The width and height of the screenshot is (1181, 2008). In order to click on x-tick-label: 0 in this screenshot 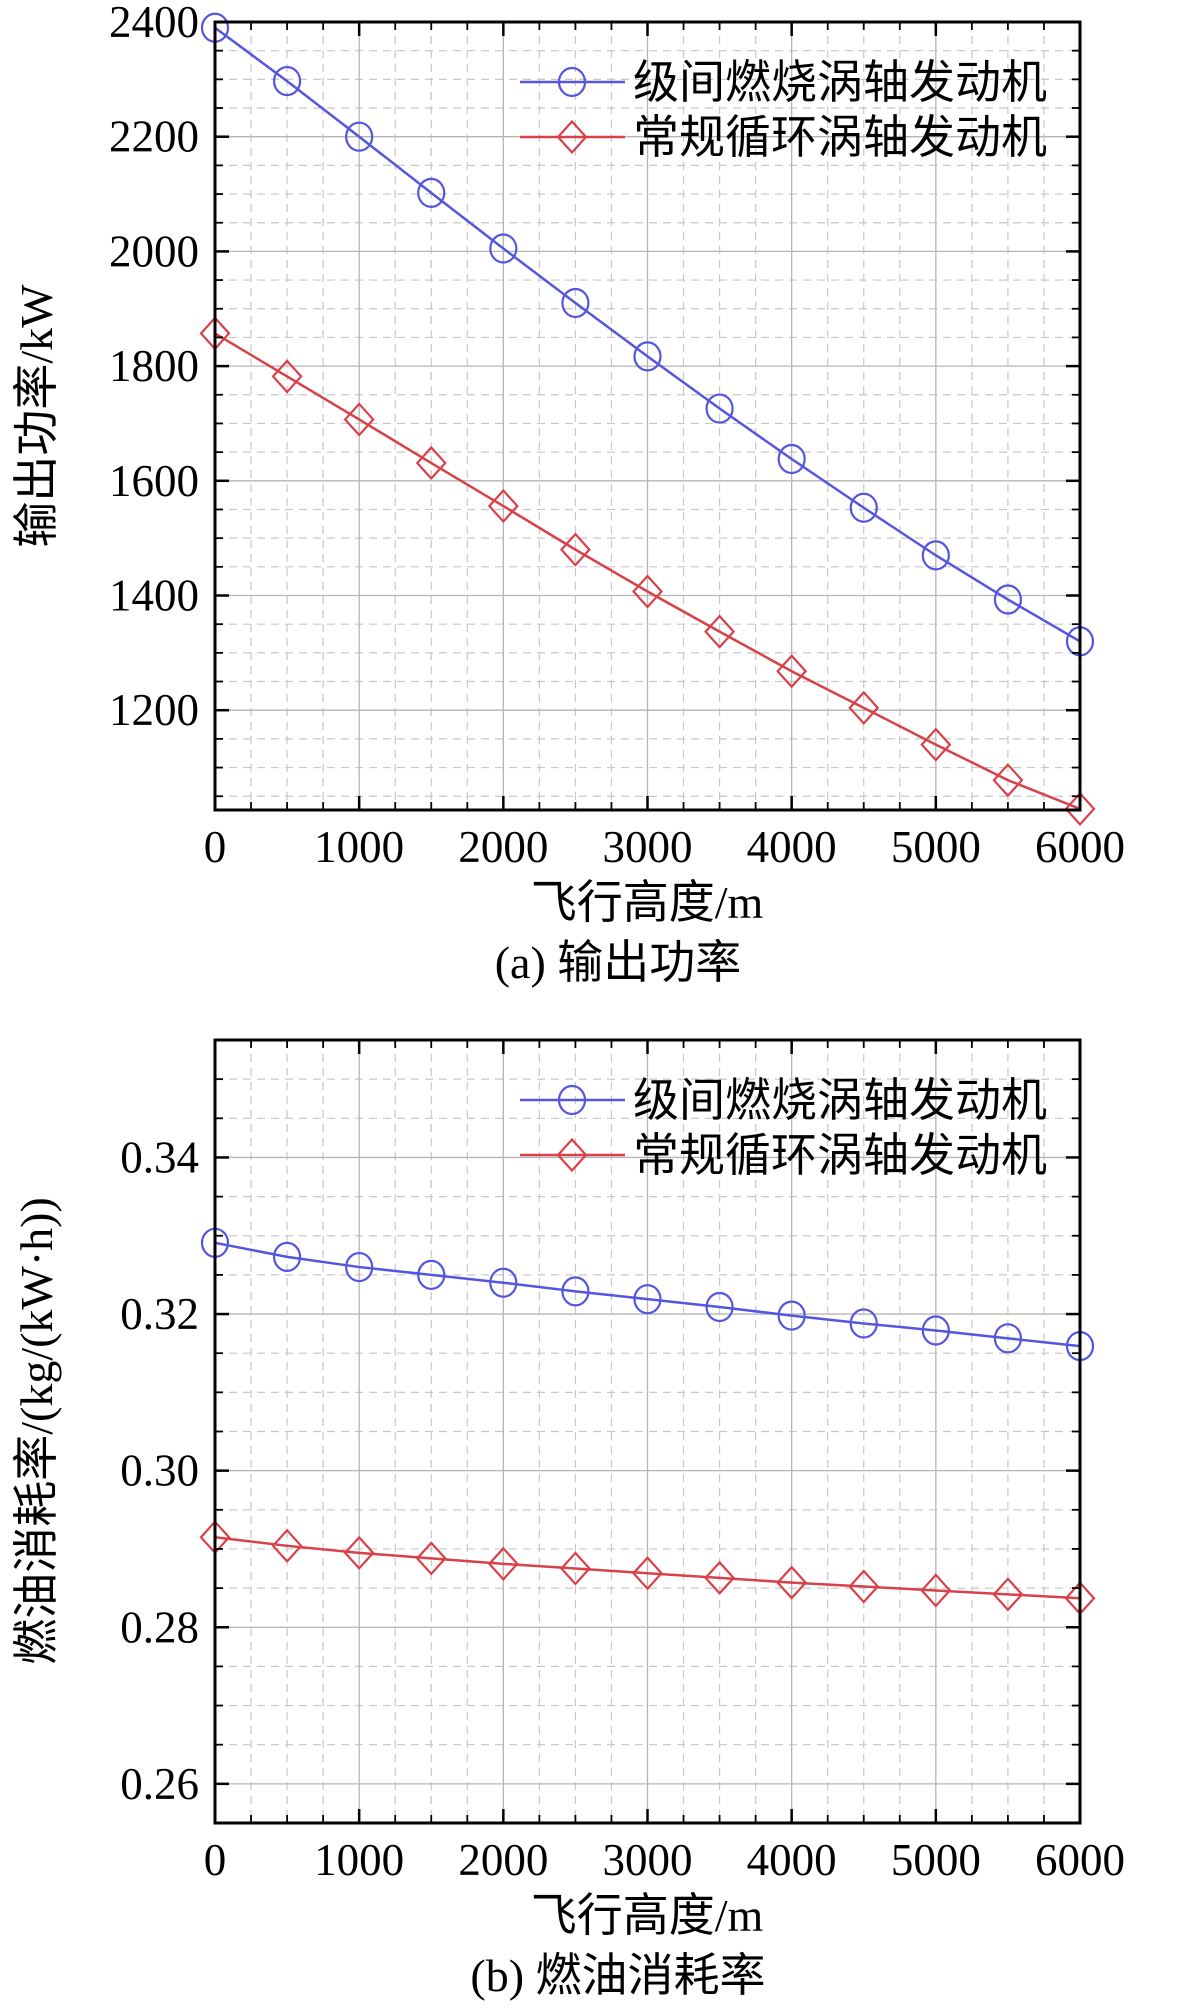, I will do `click(215, 1860)`.